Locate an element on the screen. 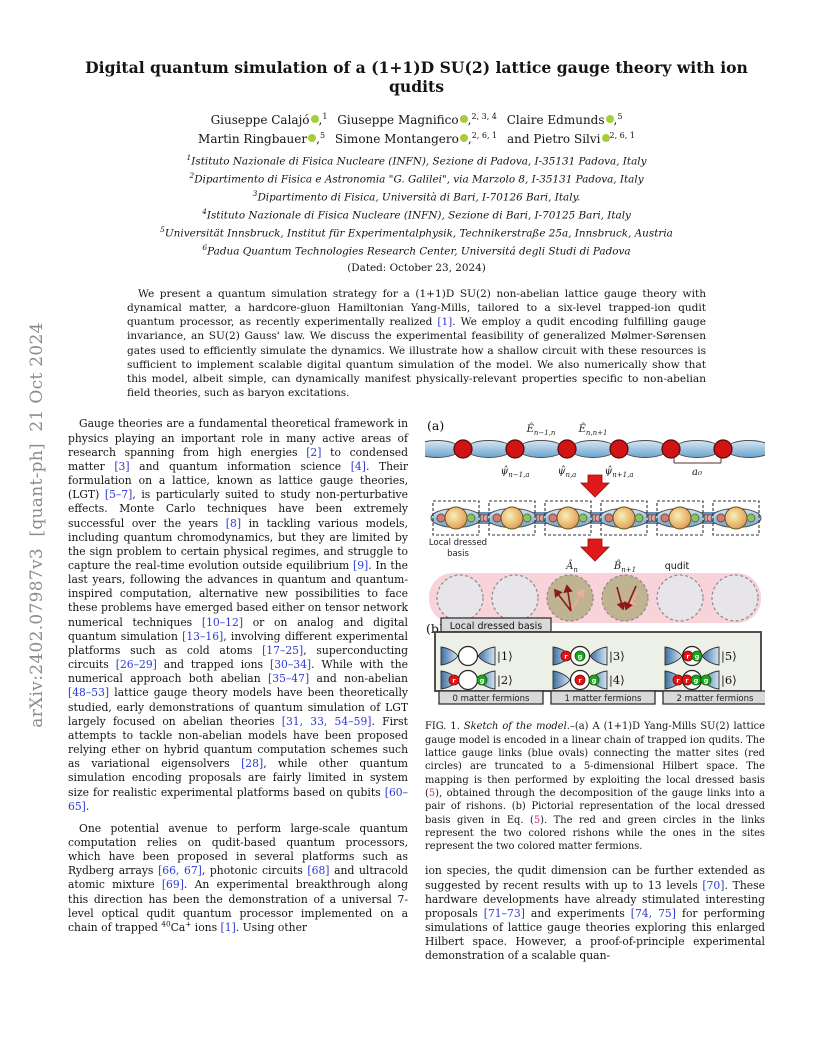 The height and width of the screenshot is (1056, 816). author: and Pietro Silvi 2, 6, 1 is located at coordinates (570, 138).